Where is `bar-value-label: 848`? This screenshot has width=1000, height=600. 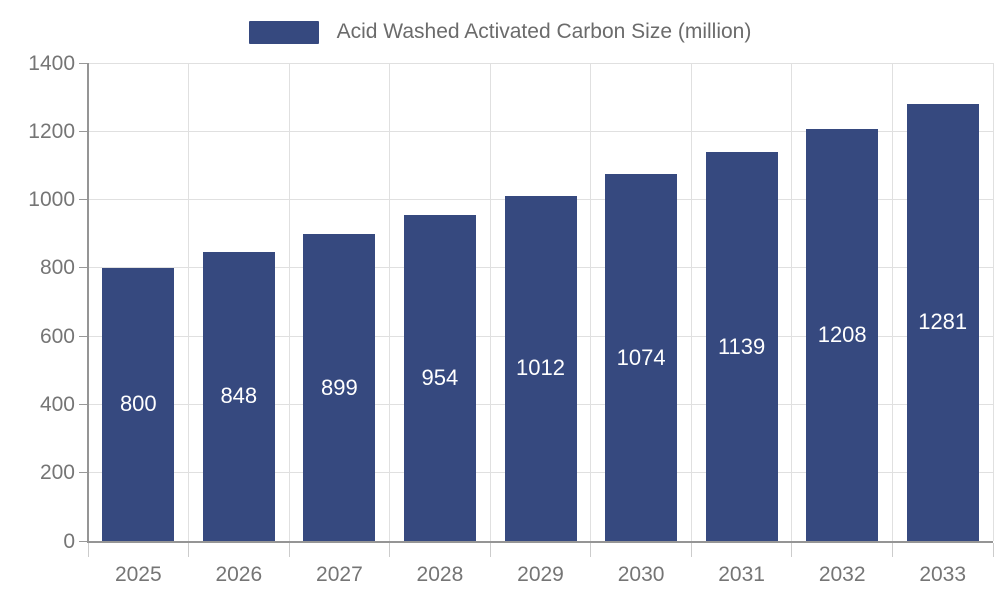
bar-value-label: 848 is located at coordinates (239, 396).